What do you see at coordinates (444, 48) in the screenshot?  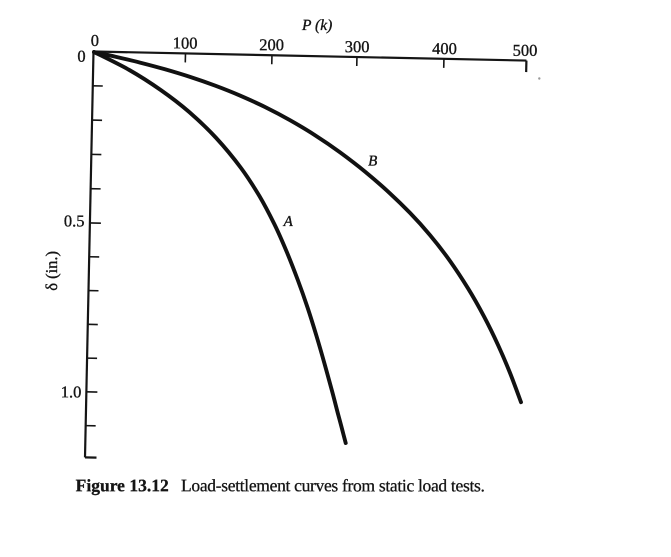 I see `svg-text: 400` at bounding box center [444, 48].